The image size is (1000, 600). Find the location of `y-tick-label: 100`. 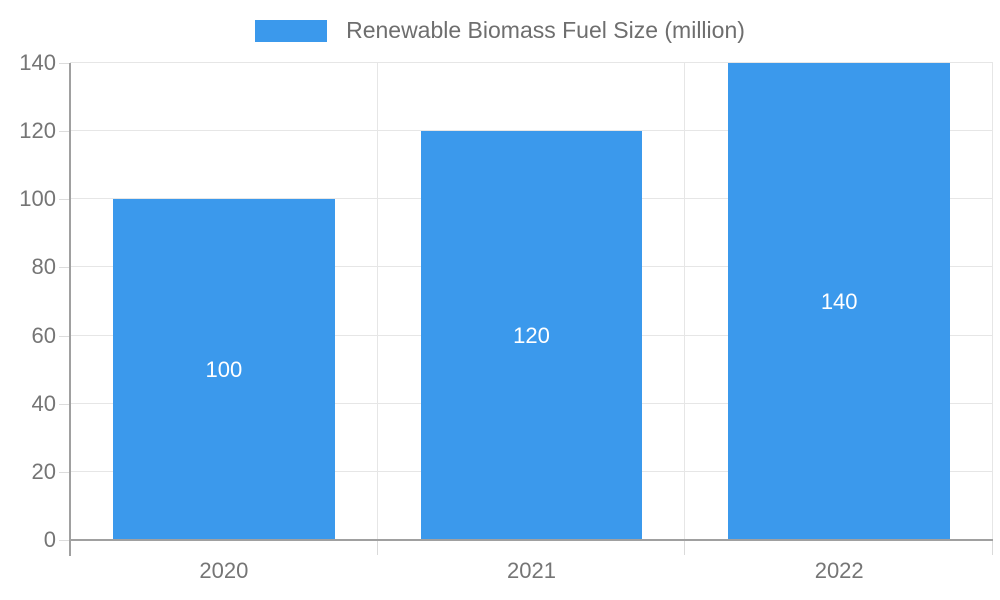

y-tick-label: 100 is located at coordinates (37, 199).